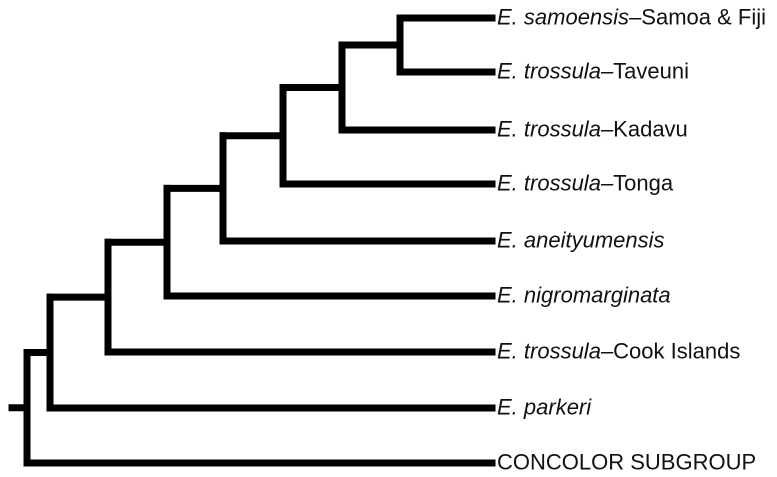  What do you see at coordinates (698, 17) in the screenshot?
I see `locality-name: –Samoa & Fiji` at bounding box center [698, 17].